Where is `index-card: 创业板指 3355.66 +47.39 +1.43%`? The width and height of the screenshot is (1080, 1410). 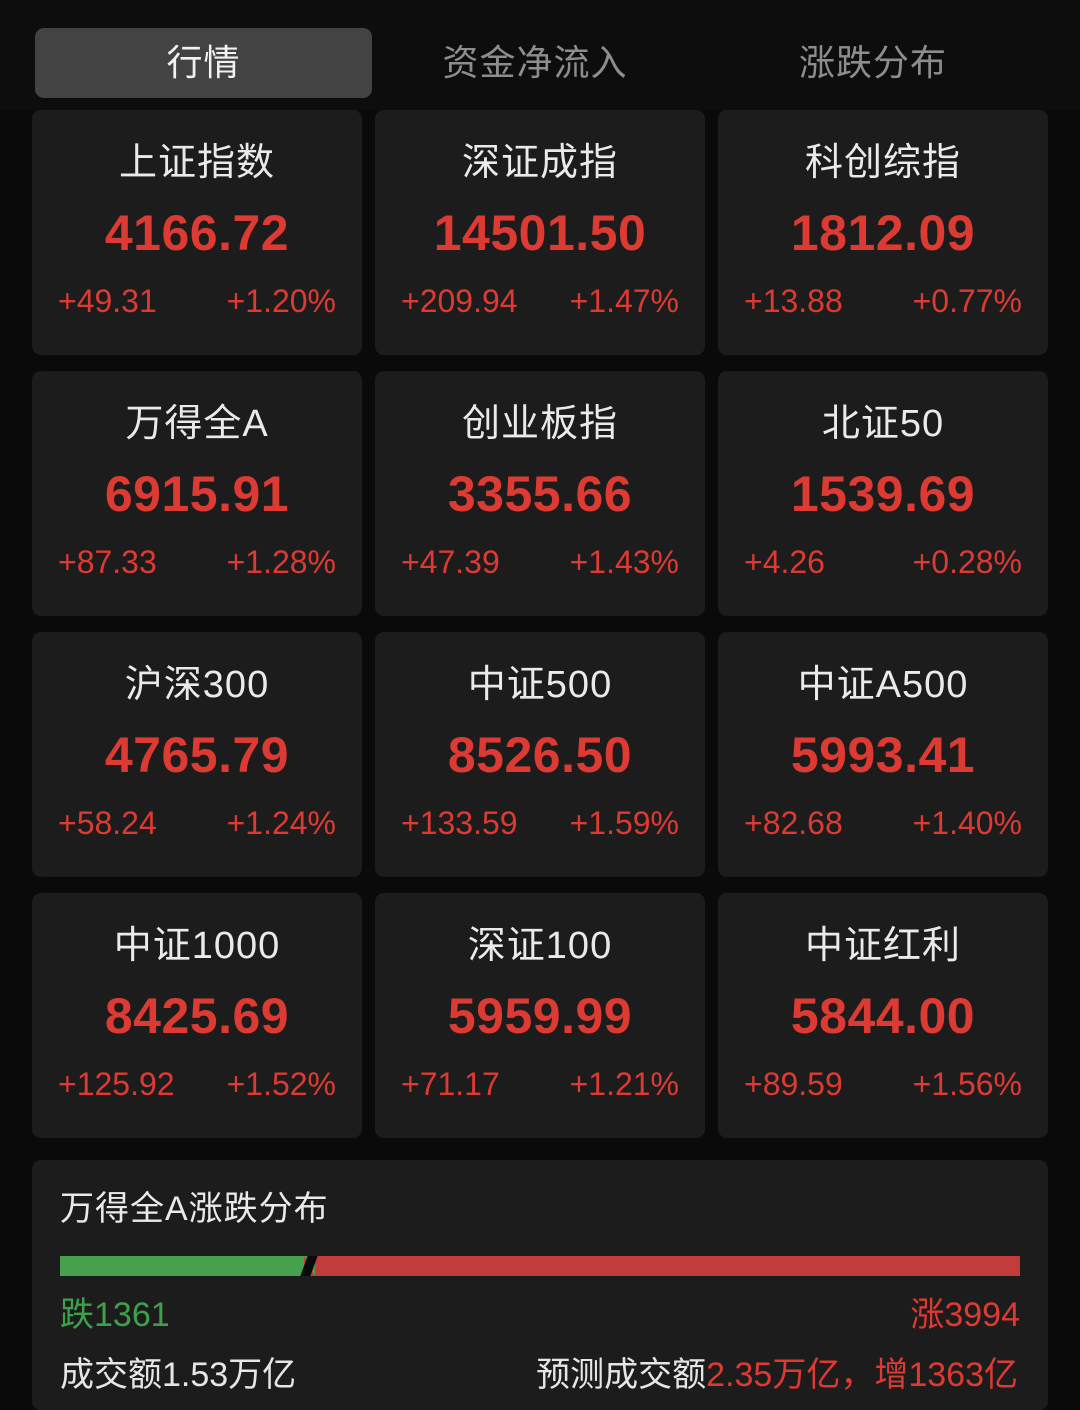 index-card: 创业板指 3355.66 +47.39 +1.43% is located at coordinates (540, 493).